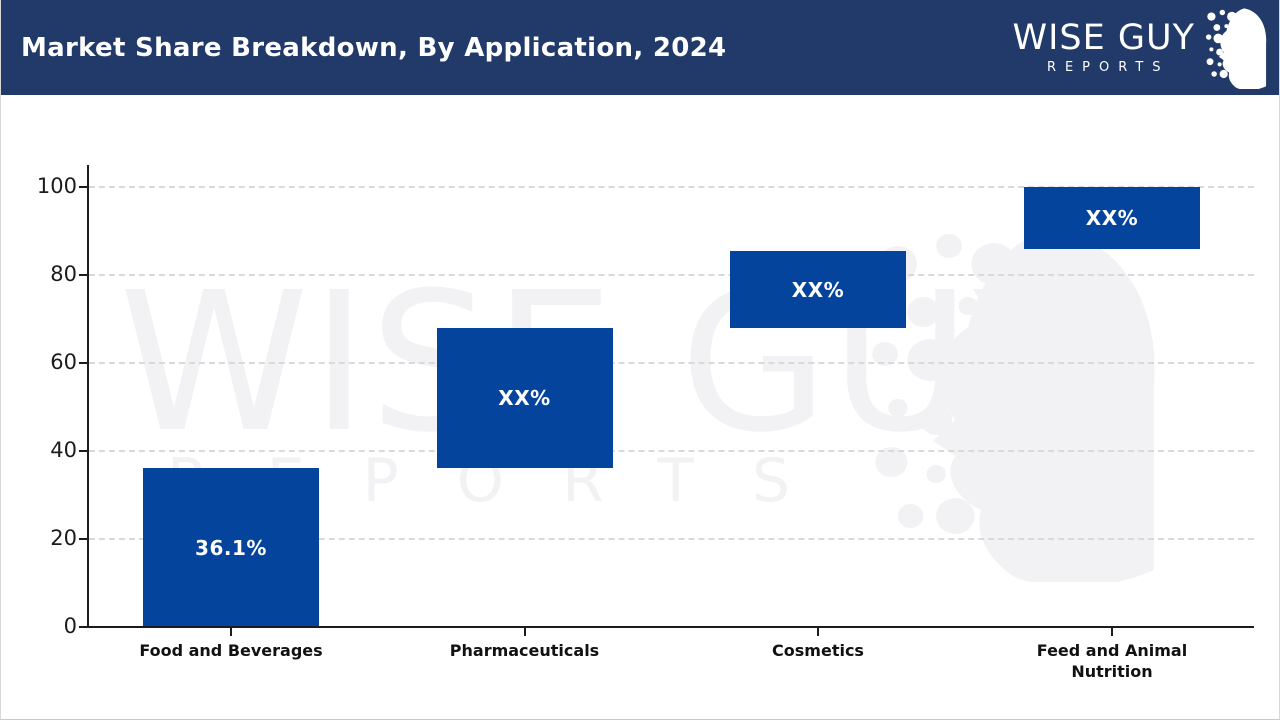 The height and width of the screenshot is (720, 1280). What do you see at coordinates (1236, 48) in the screenshot?
I see `logo-head-icon` at bounding box center [1236, 48].